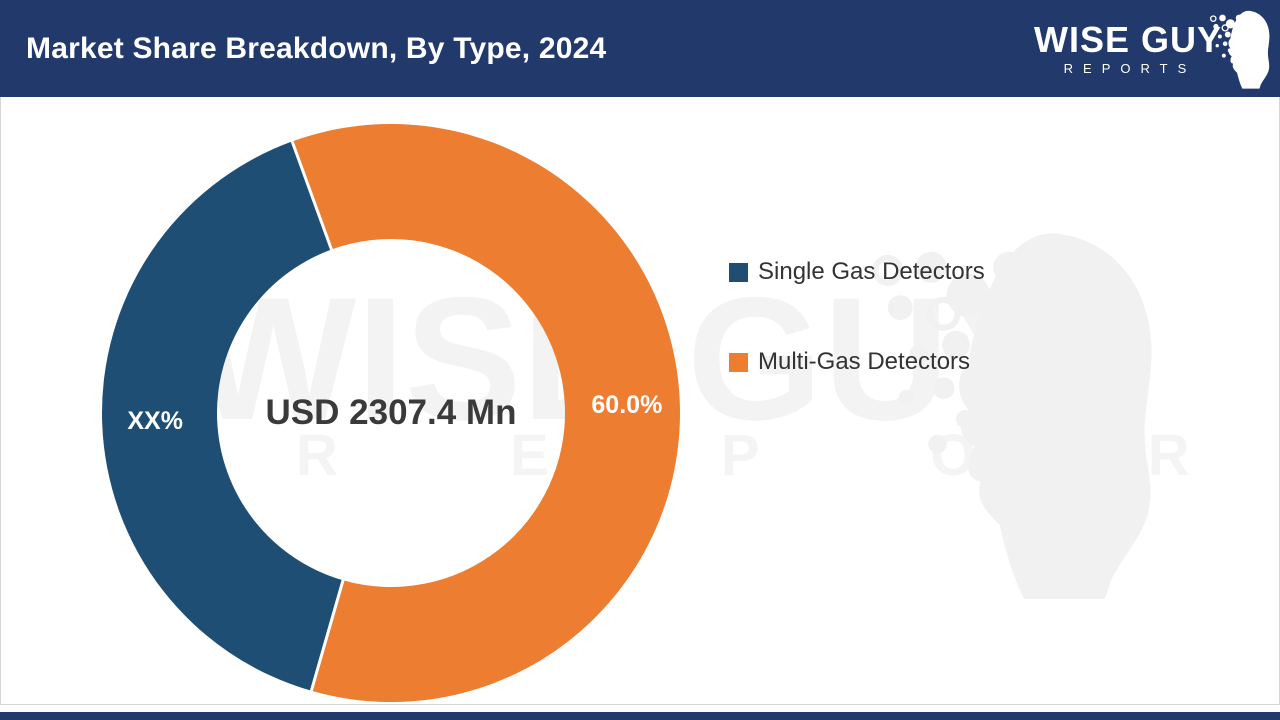 The image size is (1280, 720). What do you see at coordinates (1241, 49) in the screenshot?
I see `face-profile-dots-icon` at bounding box center [1241, 49].